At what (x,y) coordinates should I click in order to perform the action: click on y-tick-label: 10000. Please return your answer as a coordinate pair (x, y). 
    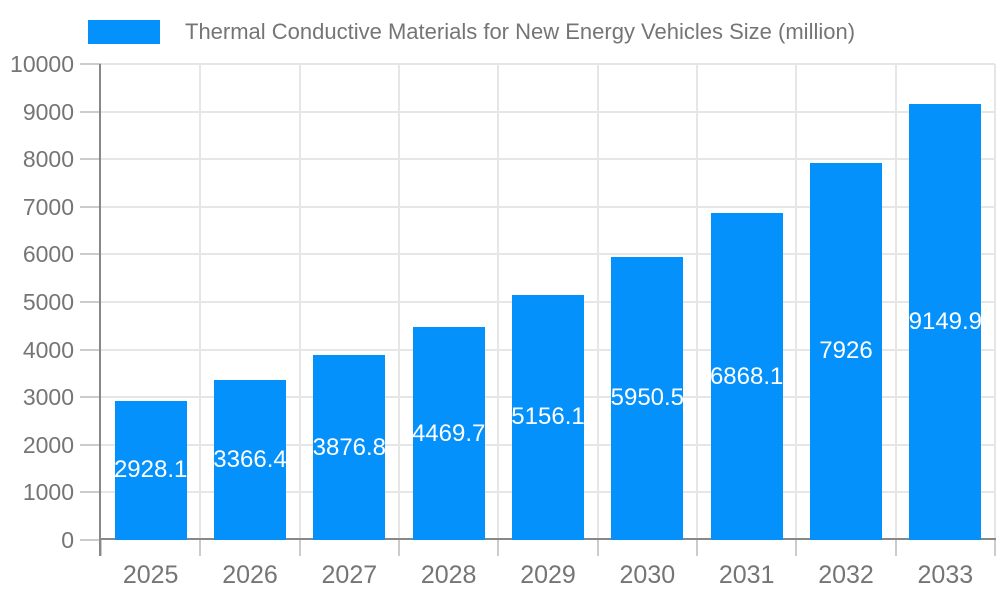
    Looking at the image, I should click on (42, 64).